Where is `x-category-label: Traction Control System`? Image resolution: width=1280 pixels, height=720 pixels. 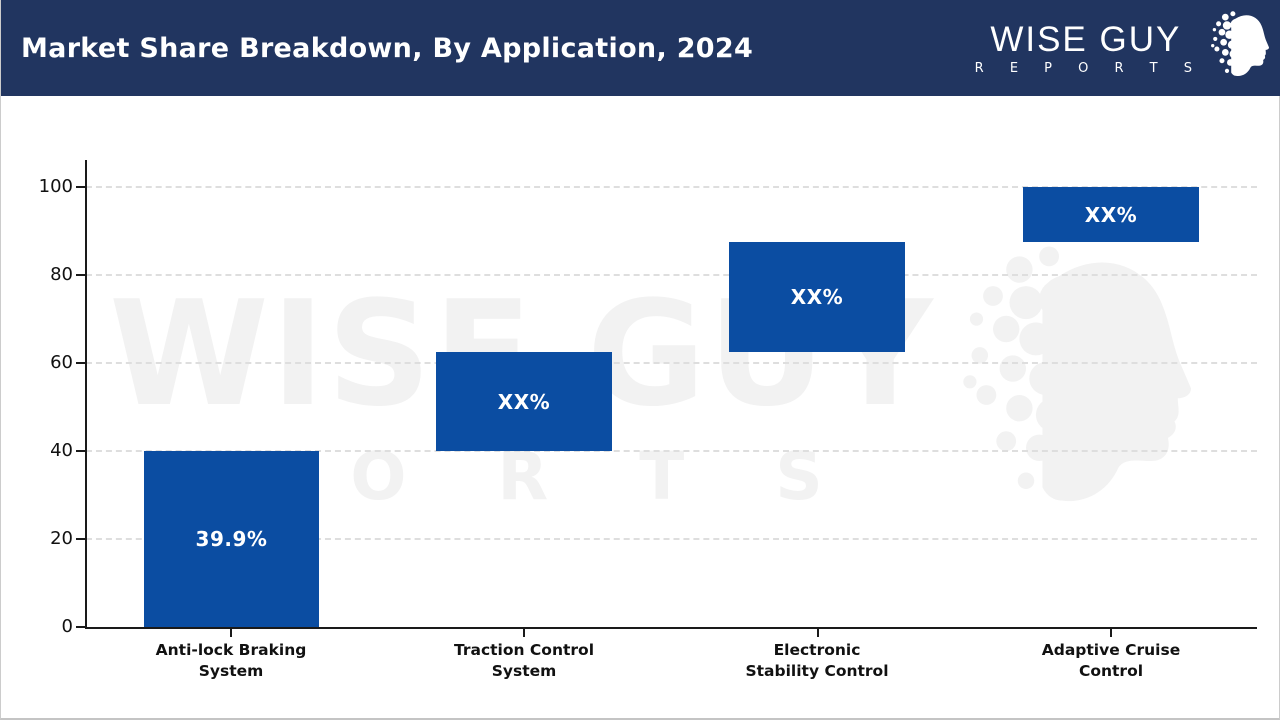
x-category-label: Traction Control System is located at coordinates (524, 660).